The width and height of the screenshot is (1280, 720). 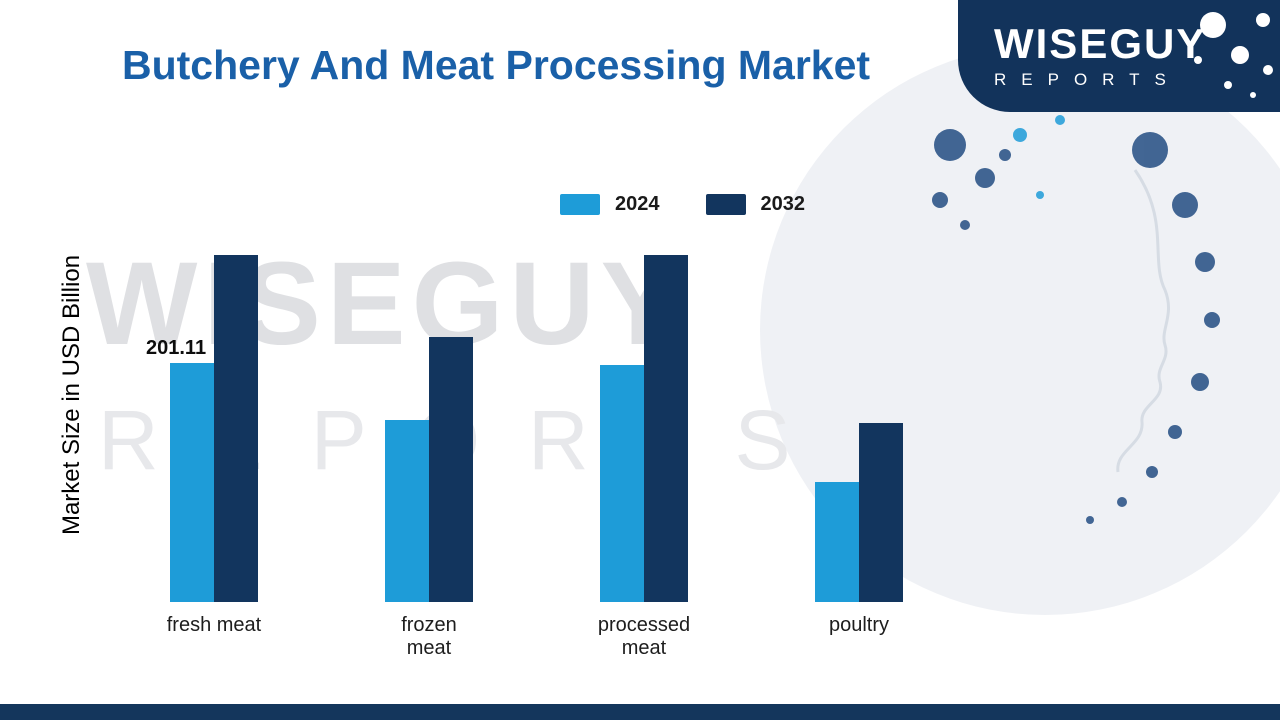 I want to click on category-label-fresh-meat: fresh meat, so click(x=214, y=625).